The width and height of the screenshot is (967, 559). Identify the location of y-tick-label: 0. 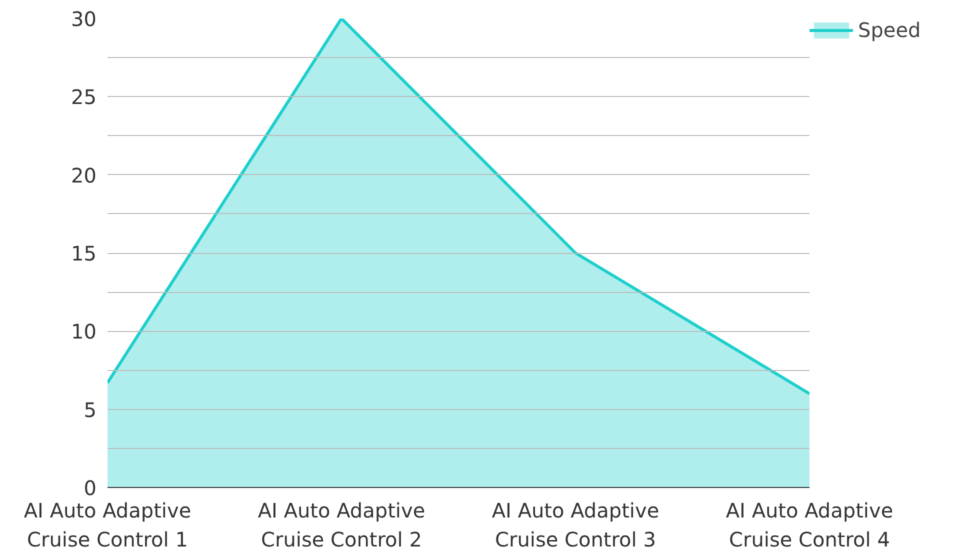
(90, 488).